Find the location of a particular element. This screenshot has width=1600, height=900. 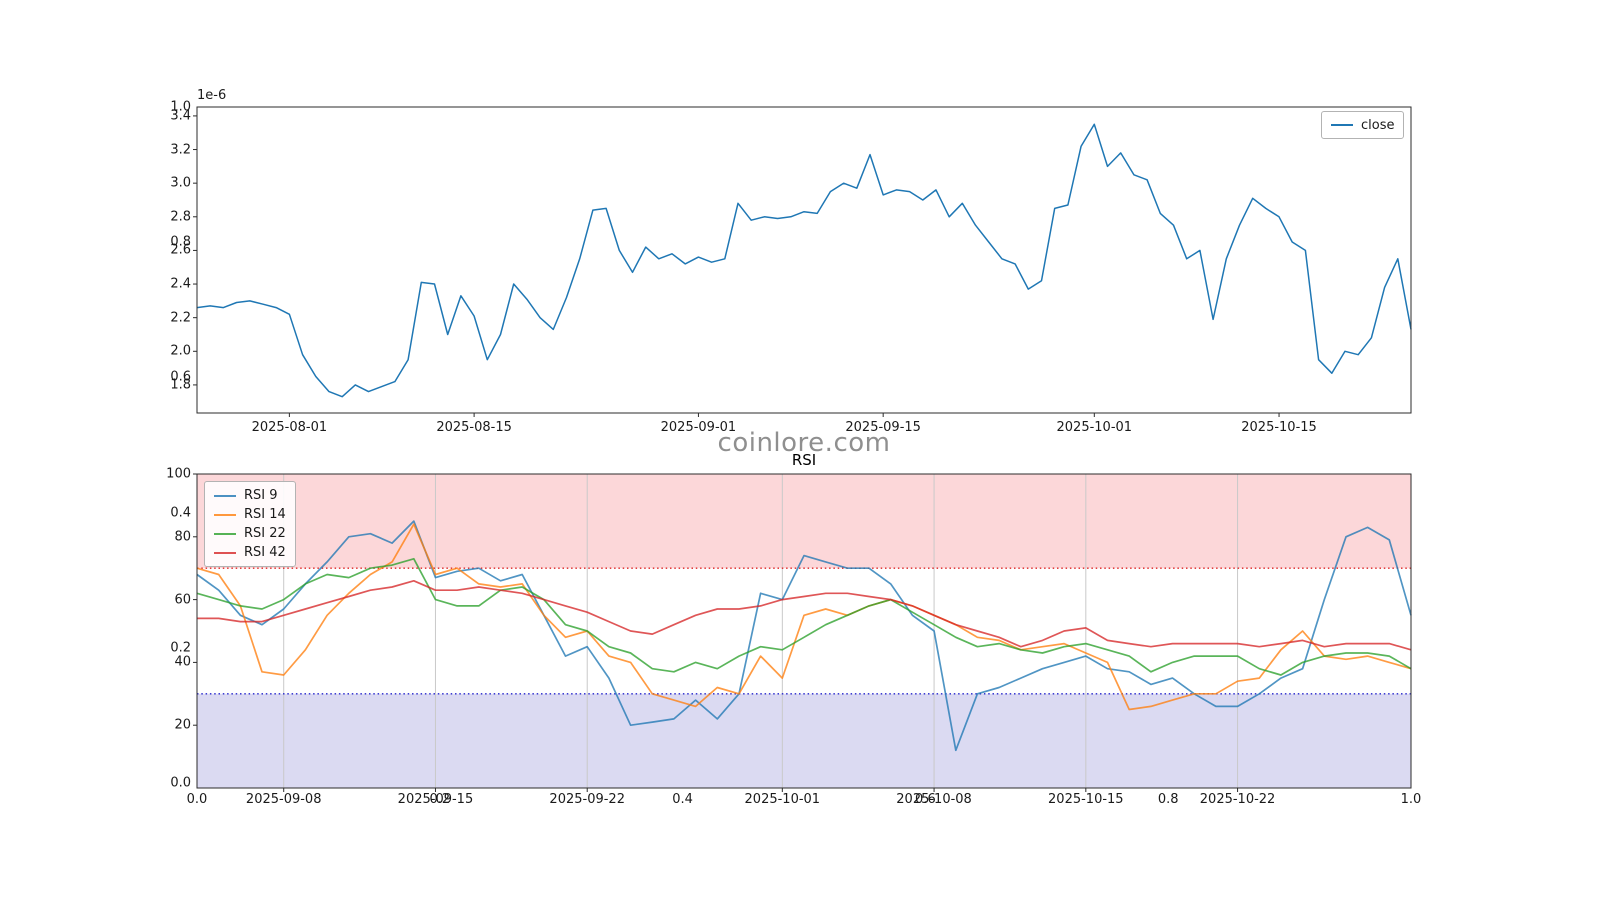

rsi-42-line is located at coordinates (804, 615).